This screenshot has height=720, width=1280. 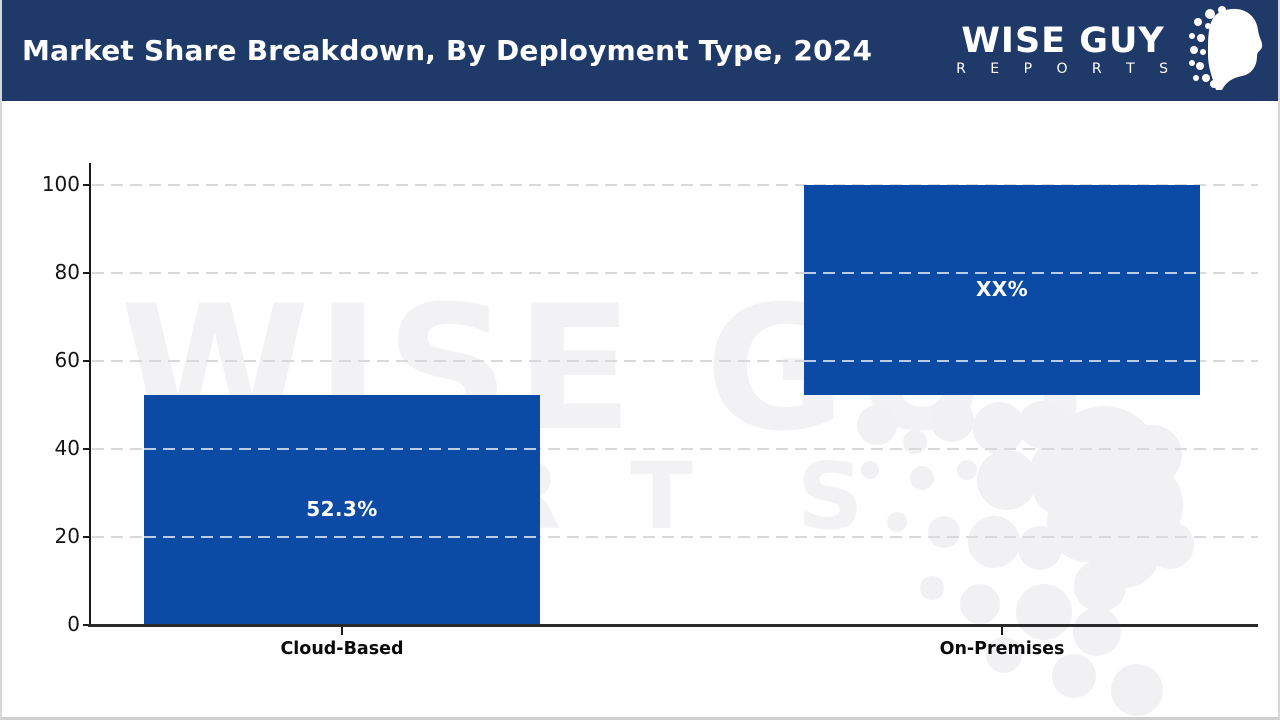 I want to click on x-category-label: On-Premises, so click(x=1002, y=649).